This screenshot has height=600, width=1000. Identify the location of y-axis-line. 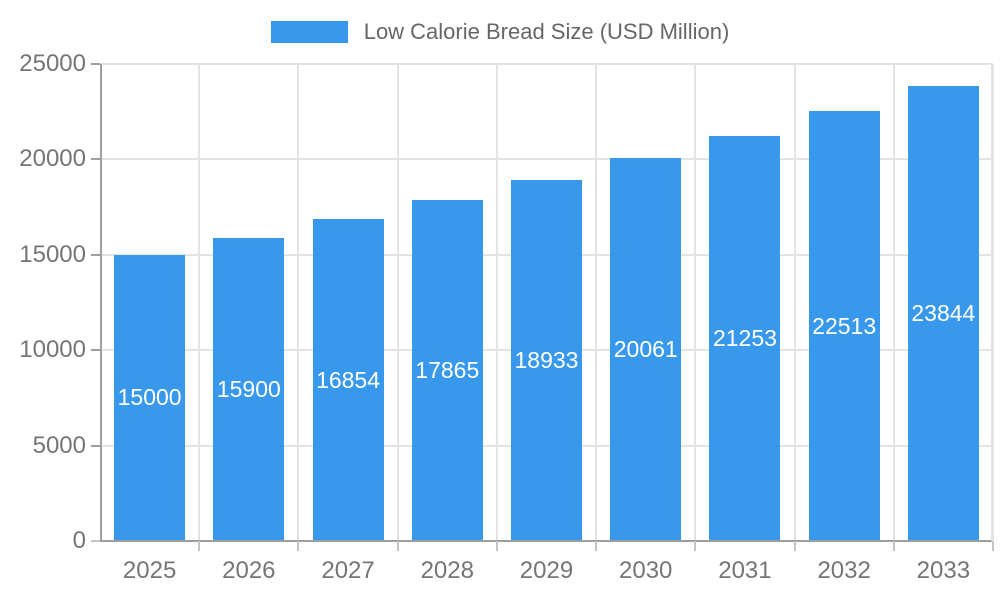
(101, 302).